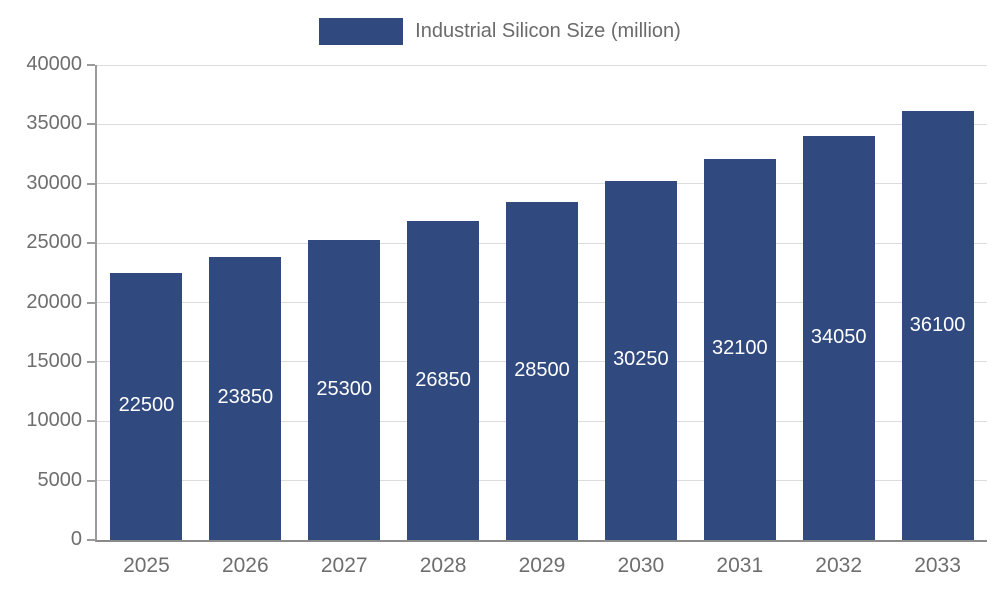 The width and height of the screenshot is (1000, 600). I want to click on bar-value-label: 32100, so click(739, 348).